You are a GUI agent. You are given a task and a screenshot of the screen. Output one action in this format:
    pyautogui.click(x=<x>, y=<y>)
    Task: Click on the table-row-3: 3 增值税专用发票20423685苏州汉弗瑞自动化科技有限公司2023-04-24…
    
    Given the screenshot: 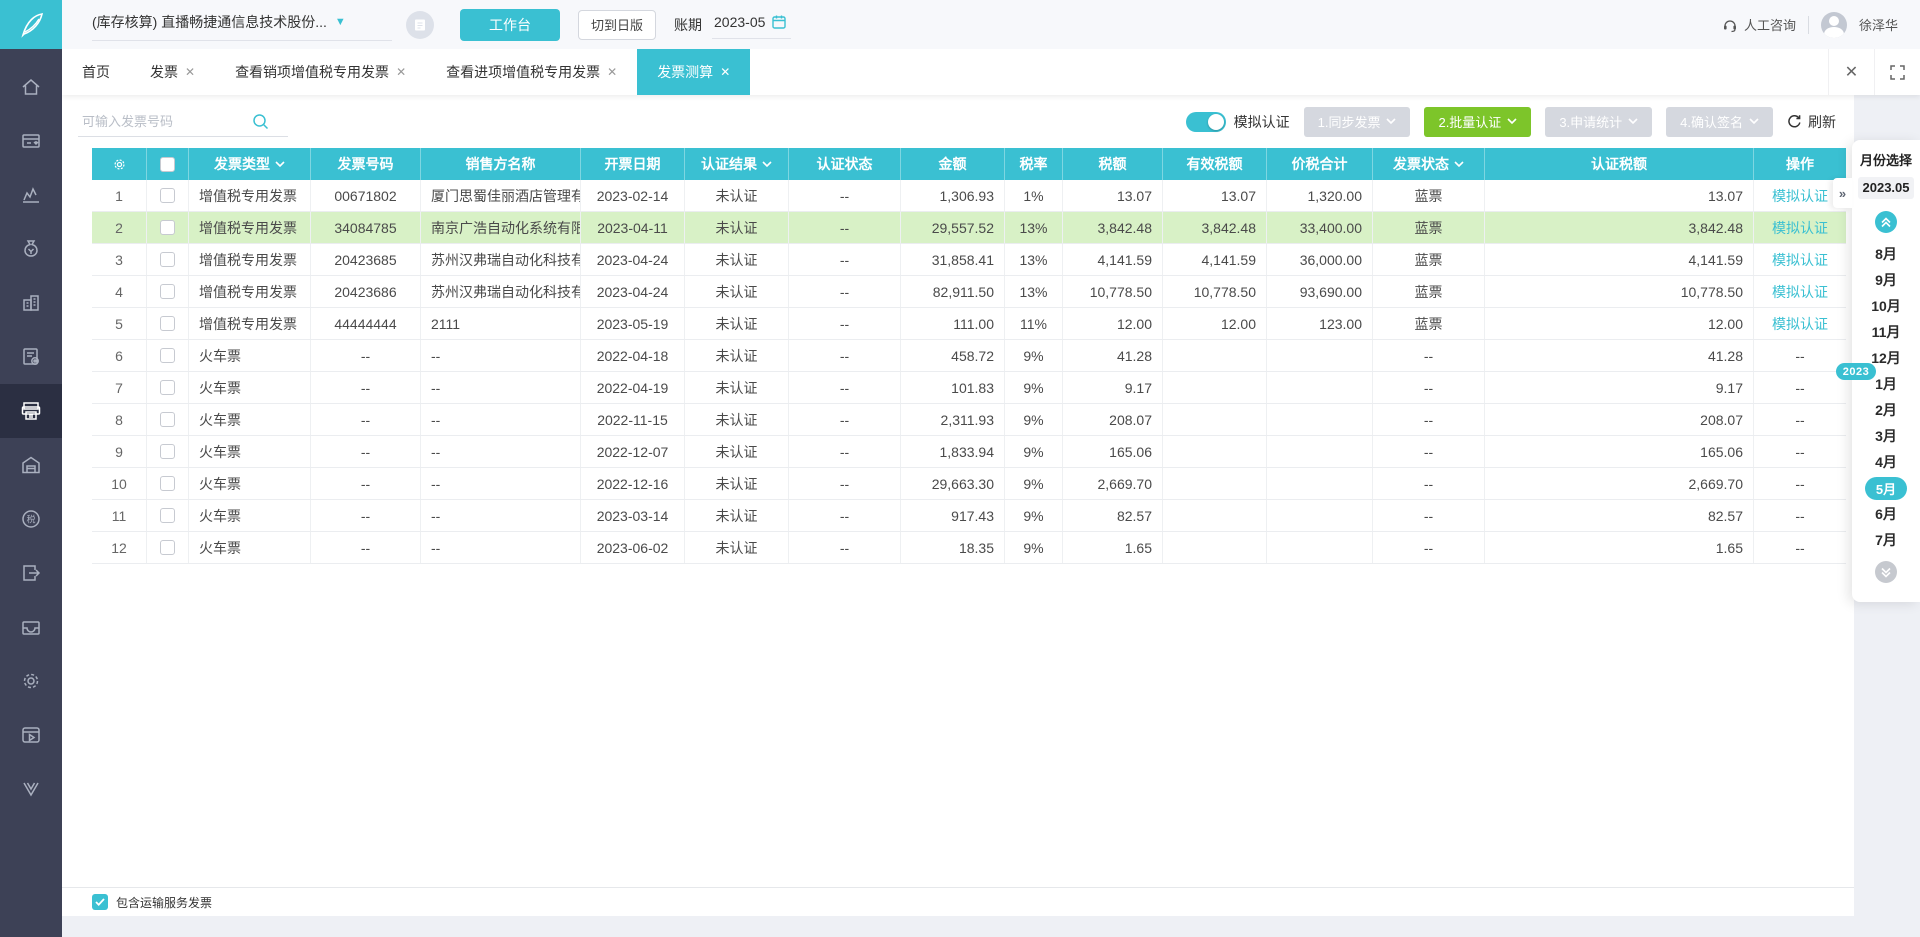 What is the action you would take?
    pyautogui.click(x=969, y=260)
    